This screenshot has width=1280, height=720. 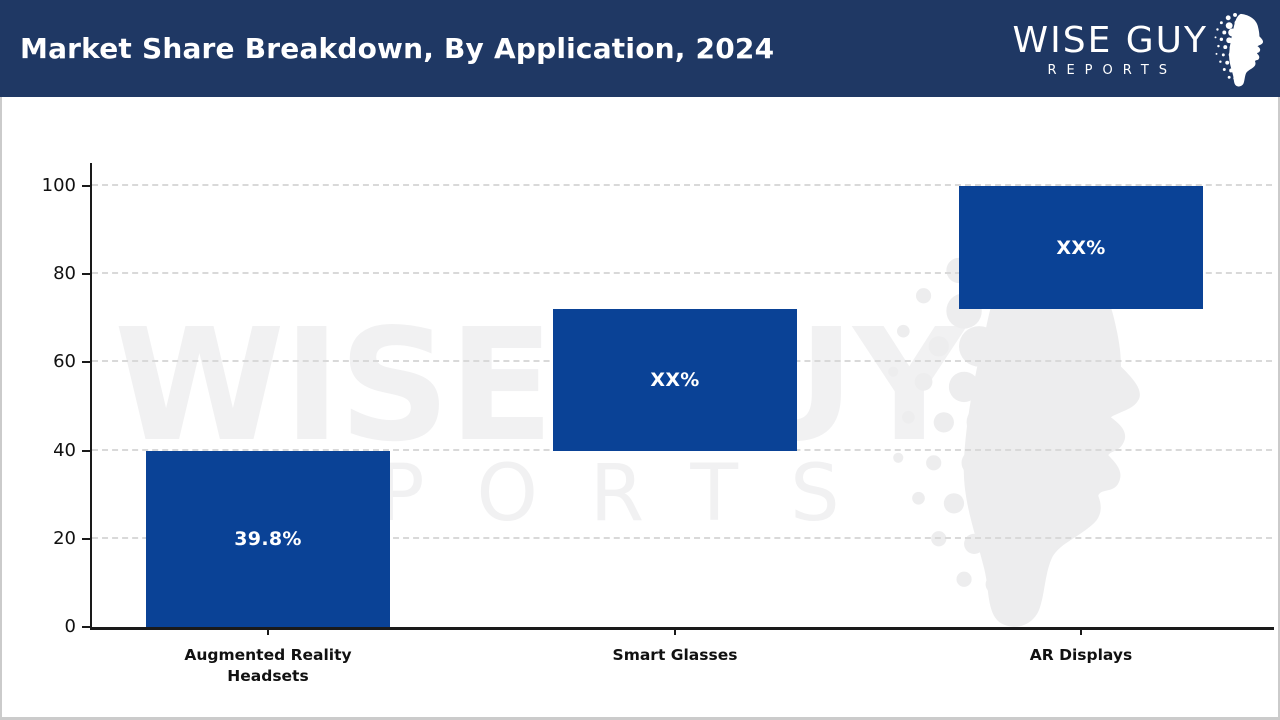 I want to click on y-axis-labels: 0 20 40 60 80 100, so click(x=39, y=400).